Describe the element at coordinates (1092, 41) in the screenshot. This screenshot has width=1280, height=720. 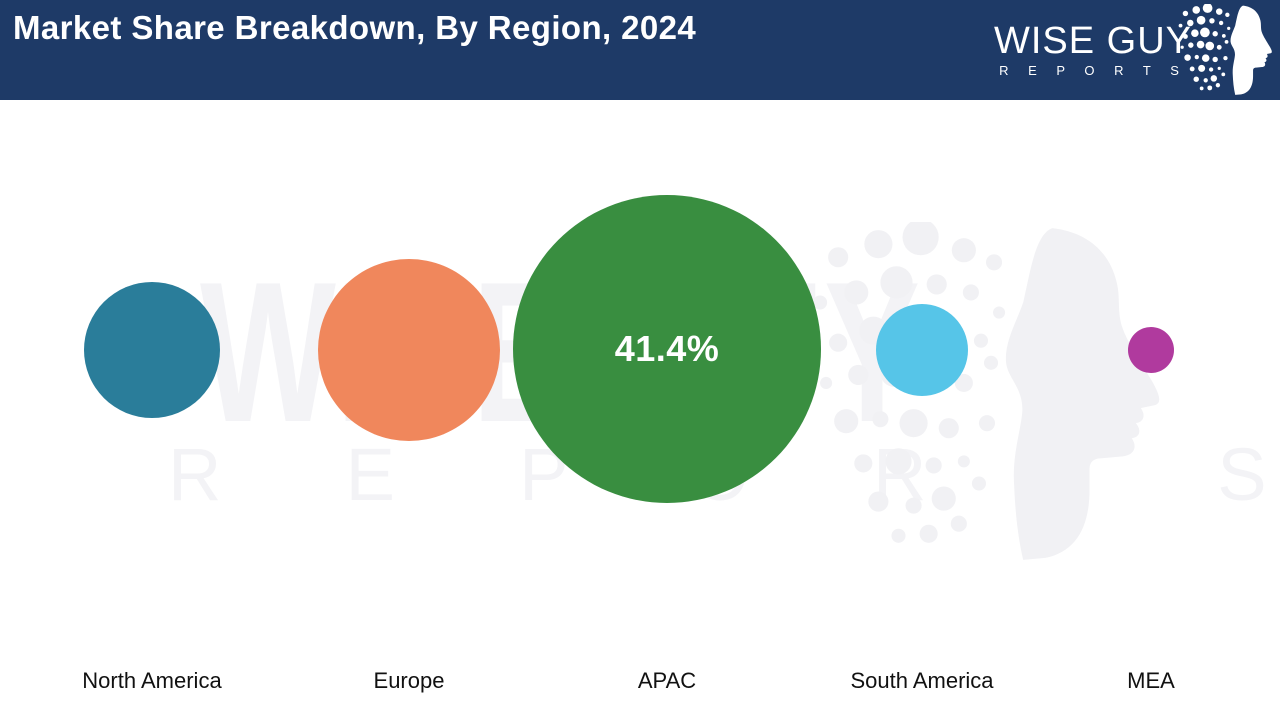
I see `brand-wordmark: WISE GUY` at that location.